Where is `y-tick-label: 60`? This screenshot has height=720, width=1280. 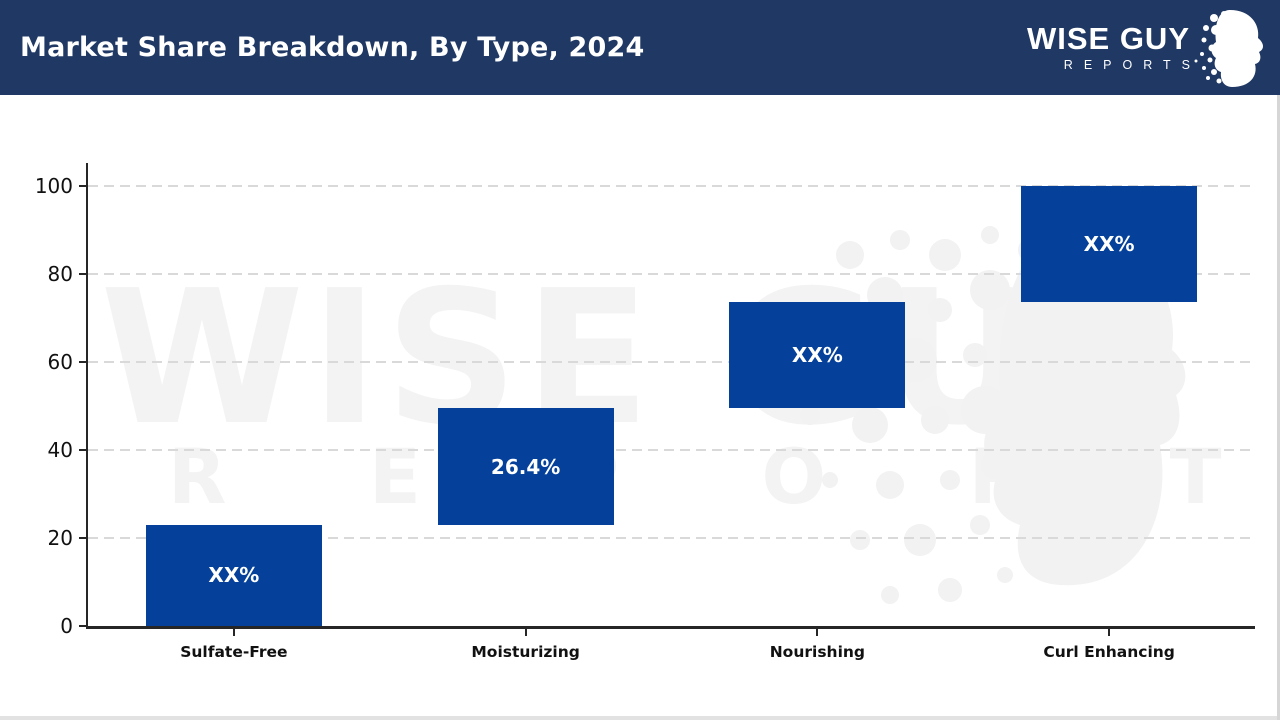
y-tick-label: 60 is located at coordinates (60, 361).